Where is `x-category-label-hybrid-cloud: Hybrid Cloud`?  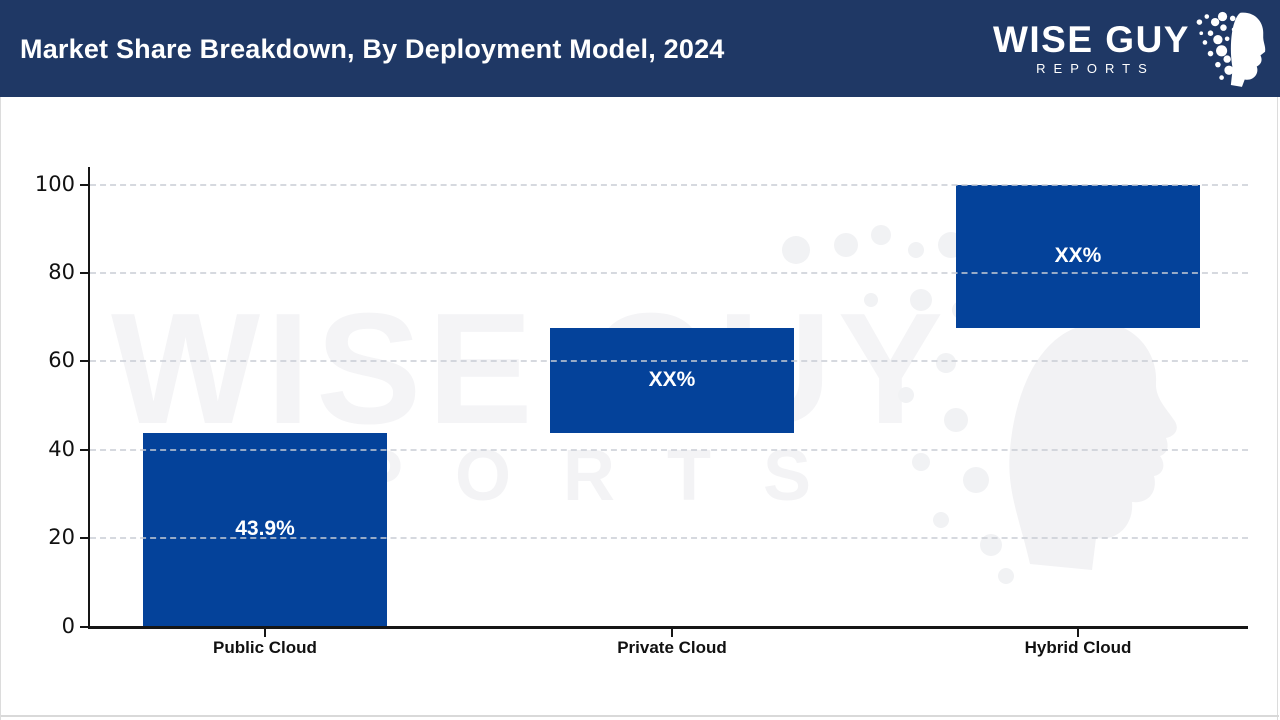
x-category-label-hybrid-cloud: Hybrid Cloud is located at coordinates (1078, 647).